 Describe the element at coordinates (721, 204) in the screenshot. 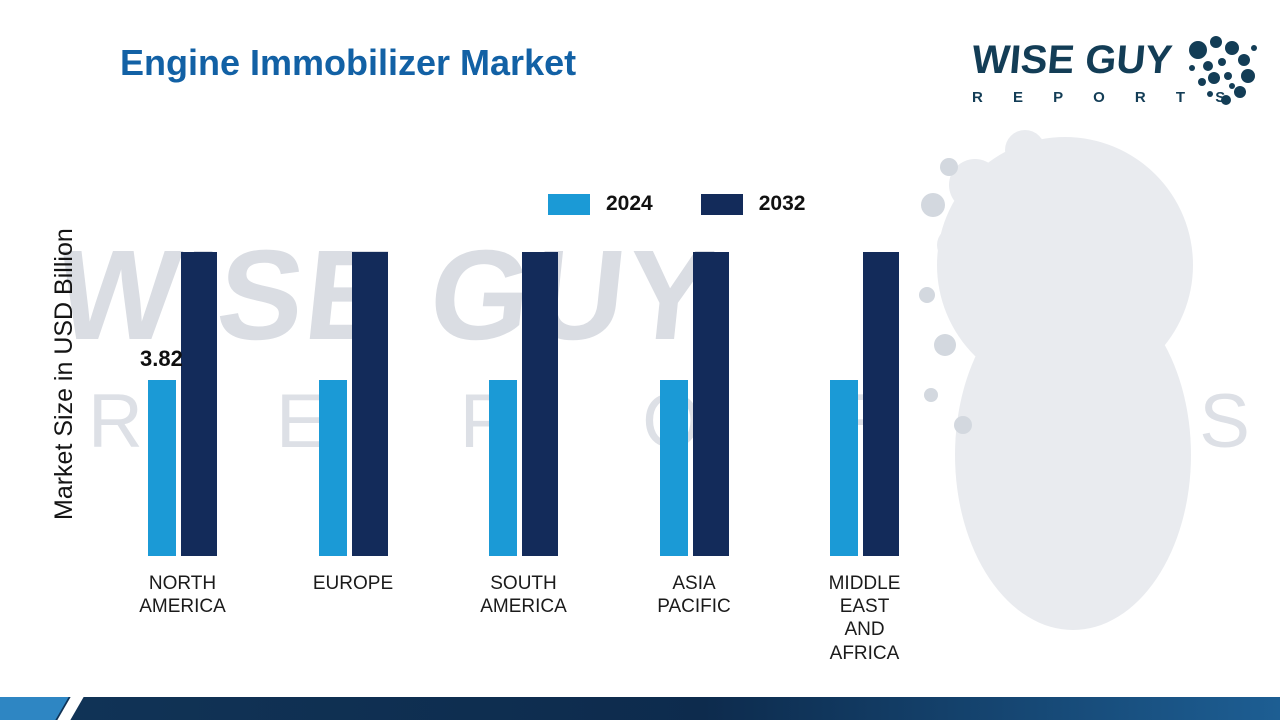

I see `legend-swatch-2032` at that location.